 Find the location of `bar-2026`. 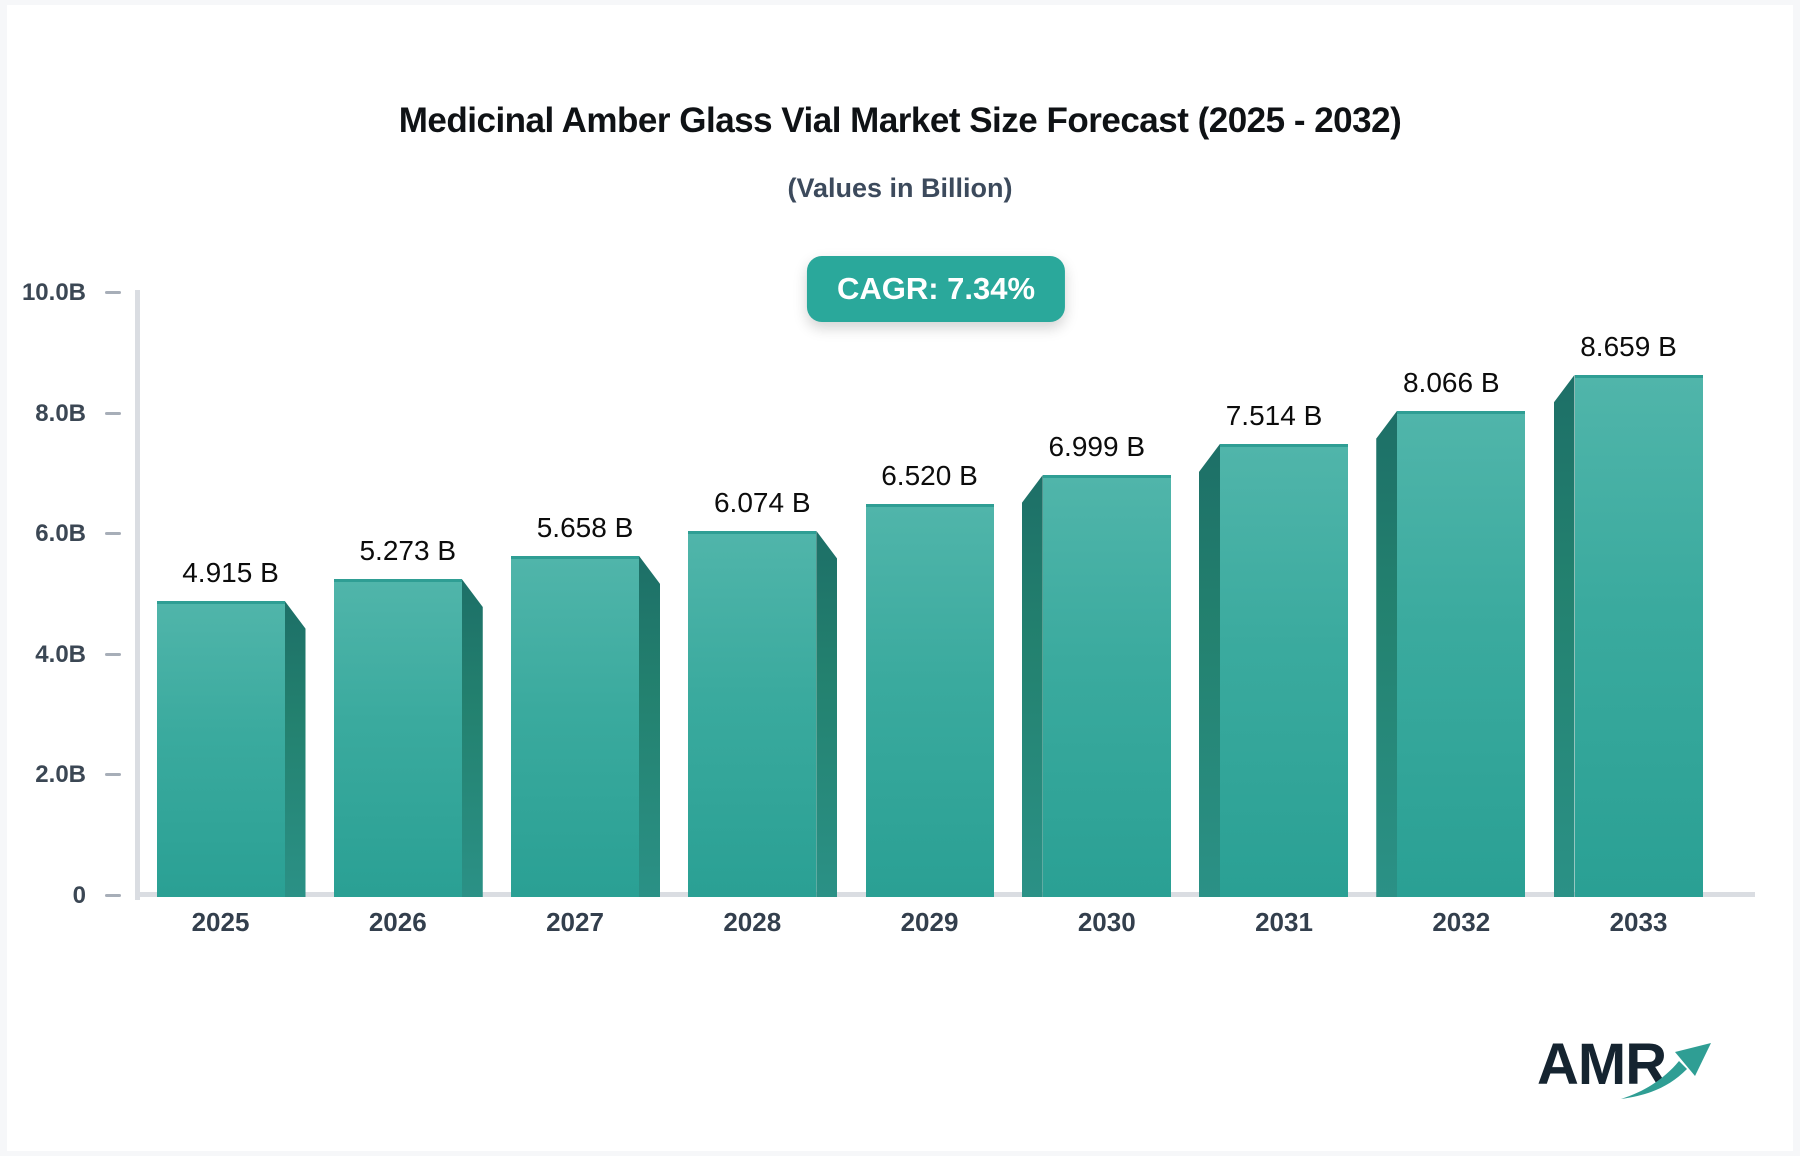

bar-2026 is located at coordinates (397, 738).